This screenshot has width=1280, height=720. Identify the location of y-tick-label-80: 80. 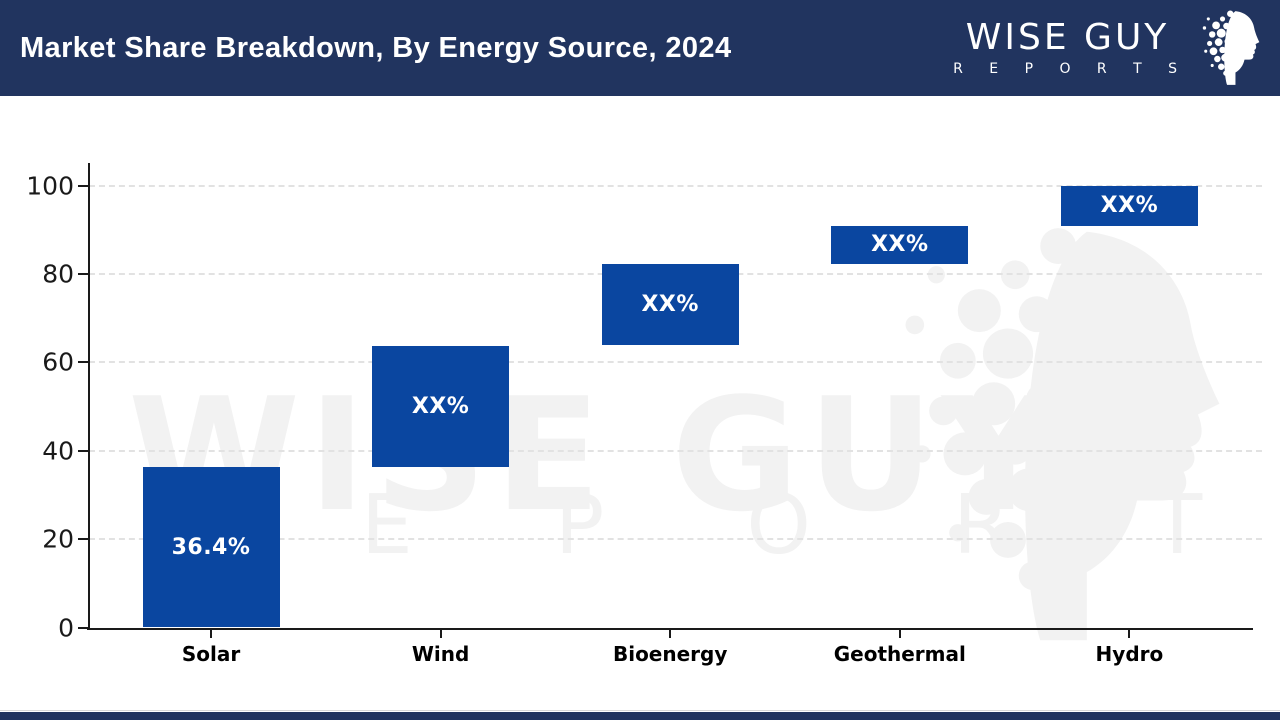
(58, 274).